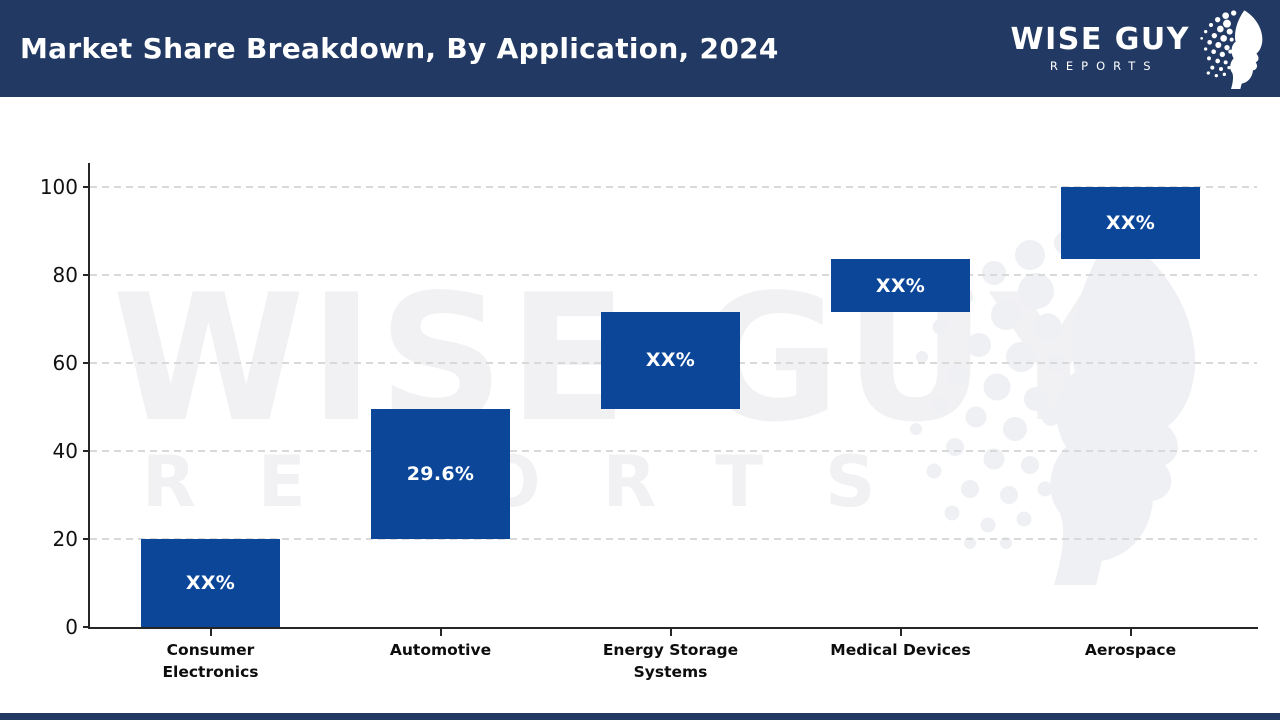 This screenshot has width=1280, height=720. I want to click on bar-medical-devices: XX%, so click(900, 285).